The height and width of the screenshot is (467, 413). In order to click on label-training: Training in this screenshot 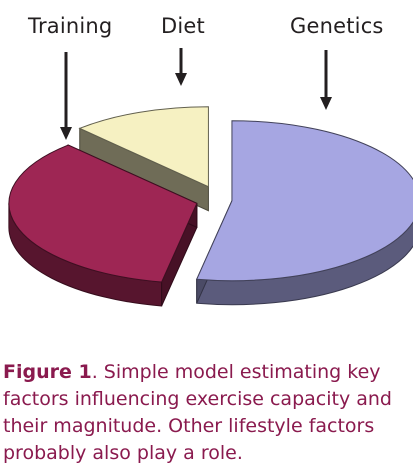, I will do `click(70, 26)`.